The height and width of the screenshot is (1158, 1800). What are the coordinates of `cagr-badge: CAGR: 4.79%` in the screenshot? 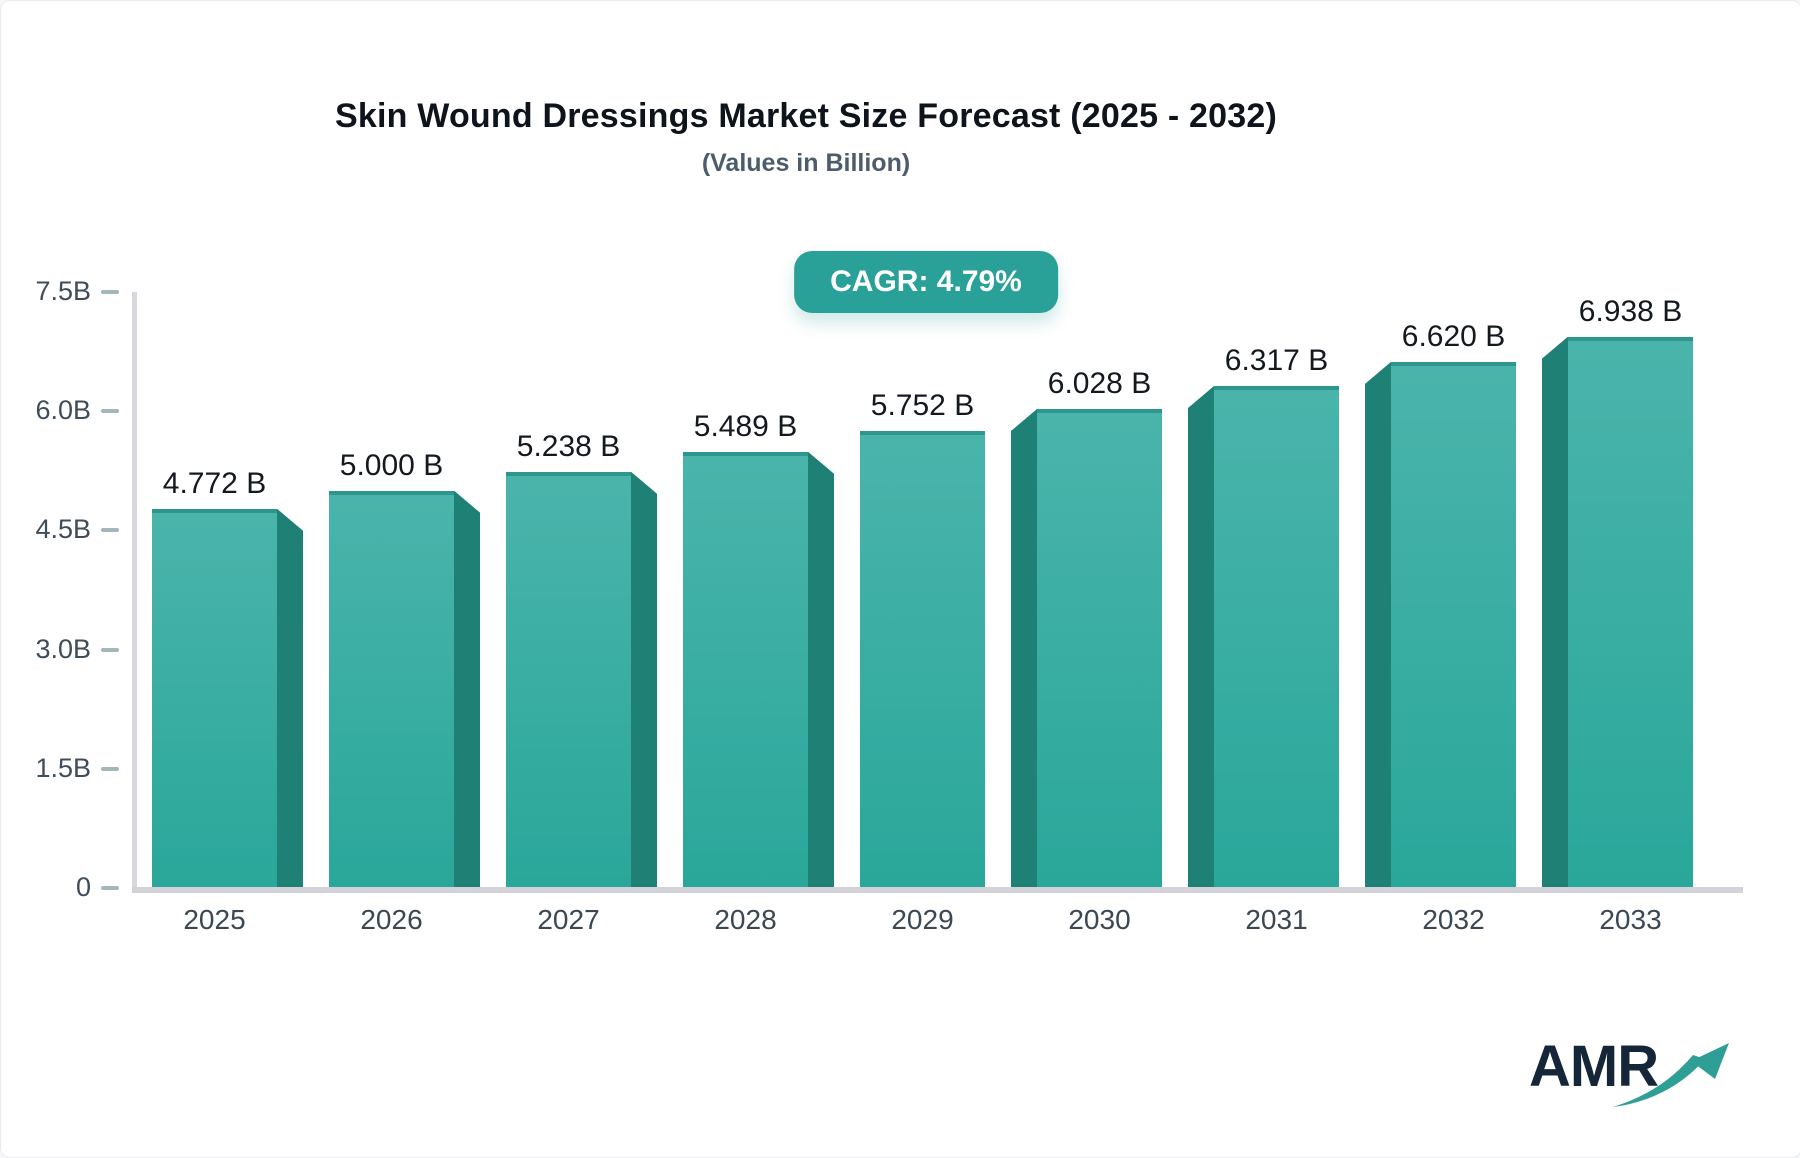 It's located at (926, 282).